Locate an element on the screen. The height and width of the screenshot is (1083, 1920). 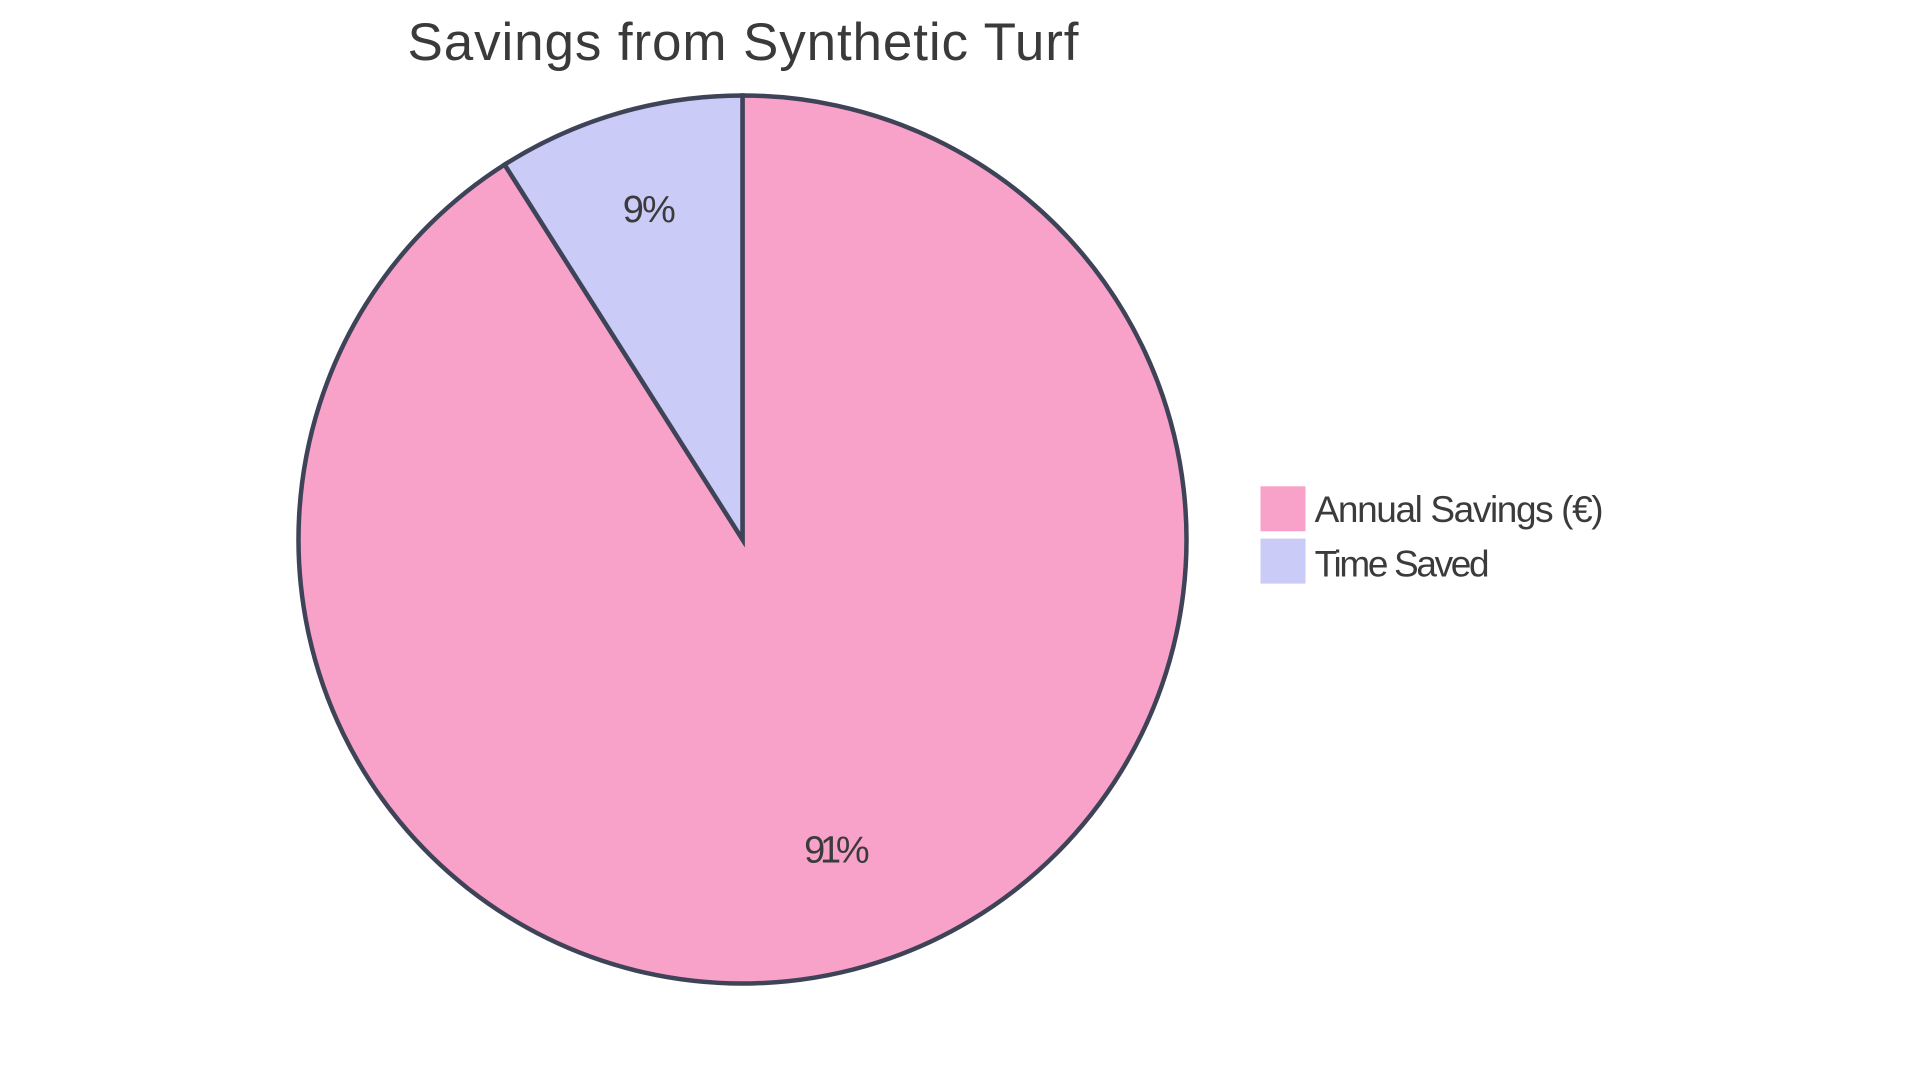
svg-text: Annual Savings (€) is located at coordinates (1459, 509).